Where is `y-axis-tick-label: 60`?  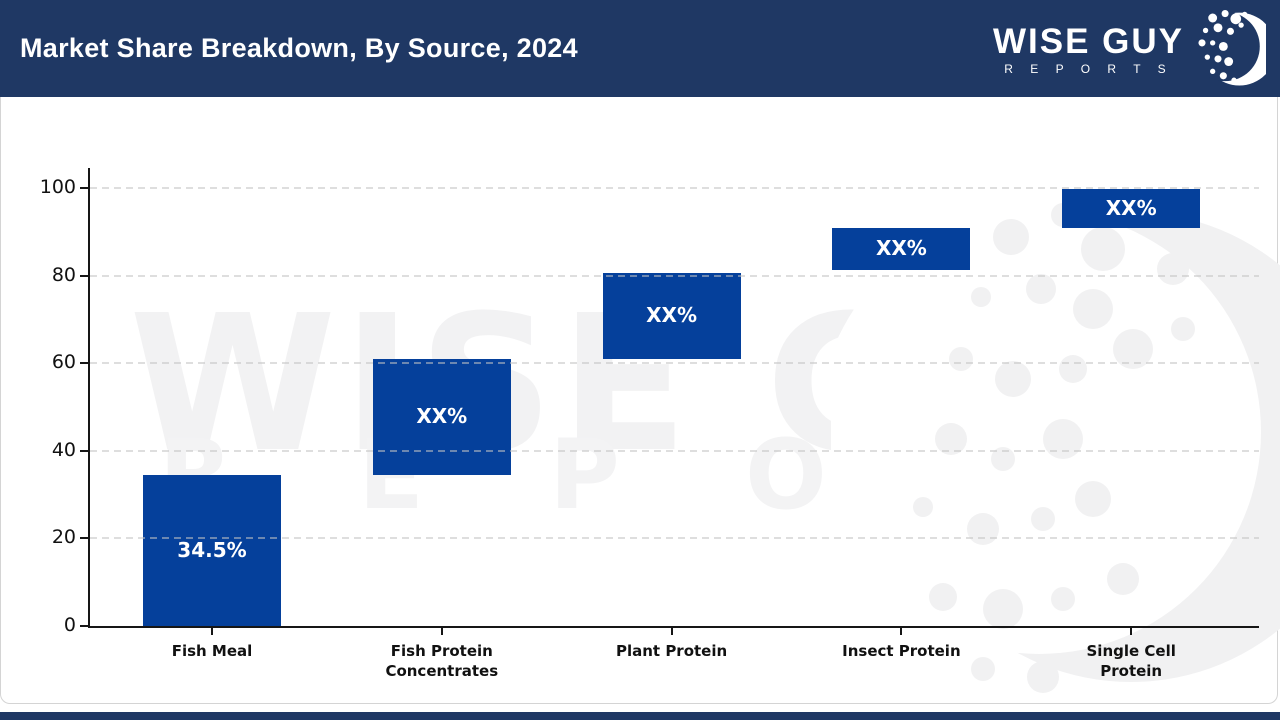 y-axis-tick-label: 60 is located at coordinates (63, 362).